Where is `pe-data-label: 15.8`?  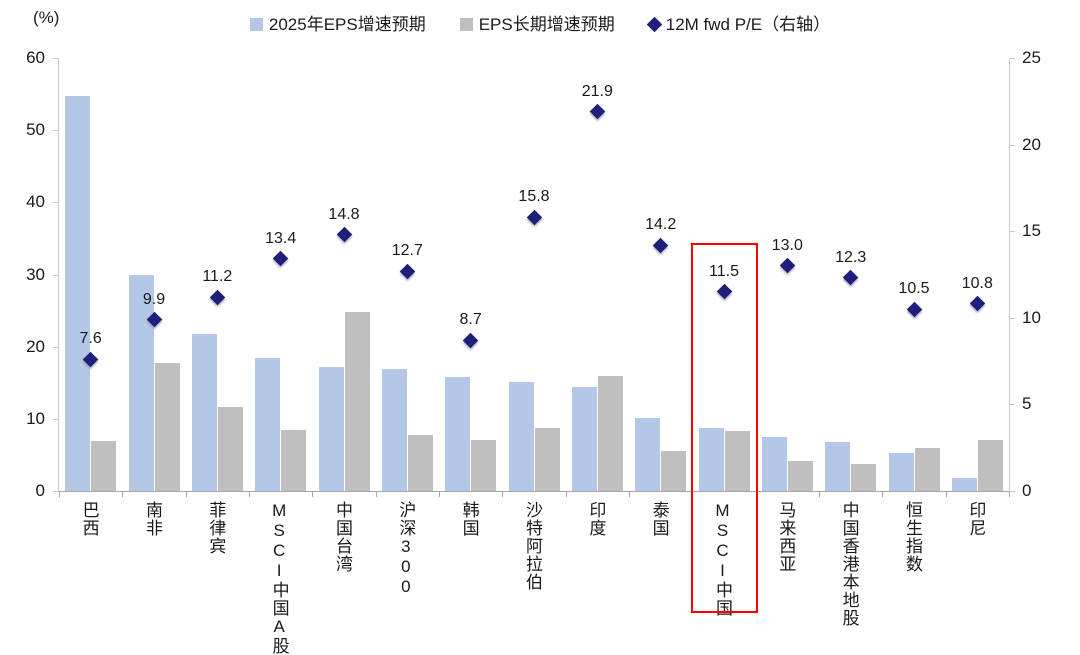
pe-data-label: 15.8 is located at coordinates (534, 197).